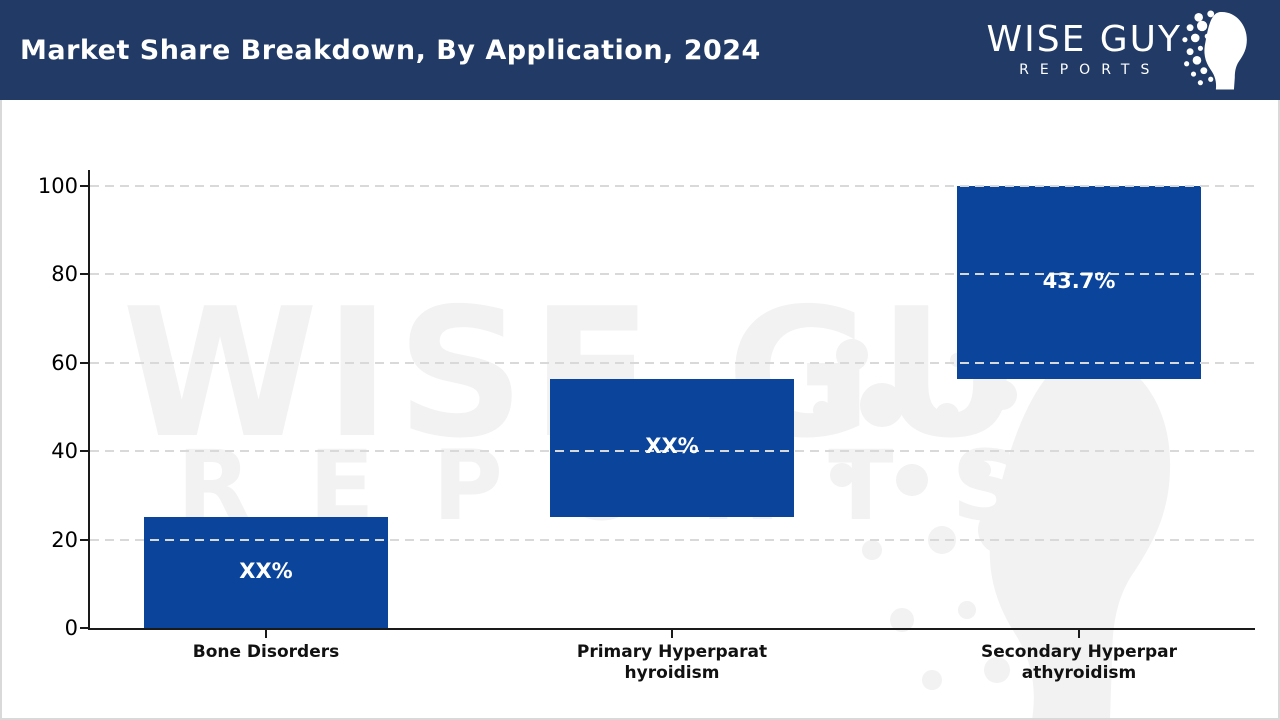 The width and height of the screenshot is (1280, 720). What do you see at coordinates (672, 673) in the screenshot?
I see `x-category-label-line: hyroidism` at bounding box center [672, 673].